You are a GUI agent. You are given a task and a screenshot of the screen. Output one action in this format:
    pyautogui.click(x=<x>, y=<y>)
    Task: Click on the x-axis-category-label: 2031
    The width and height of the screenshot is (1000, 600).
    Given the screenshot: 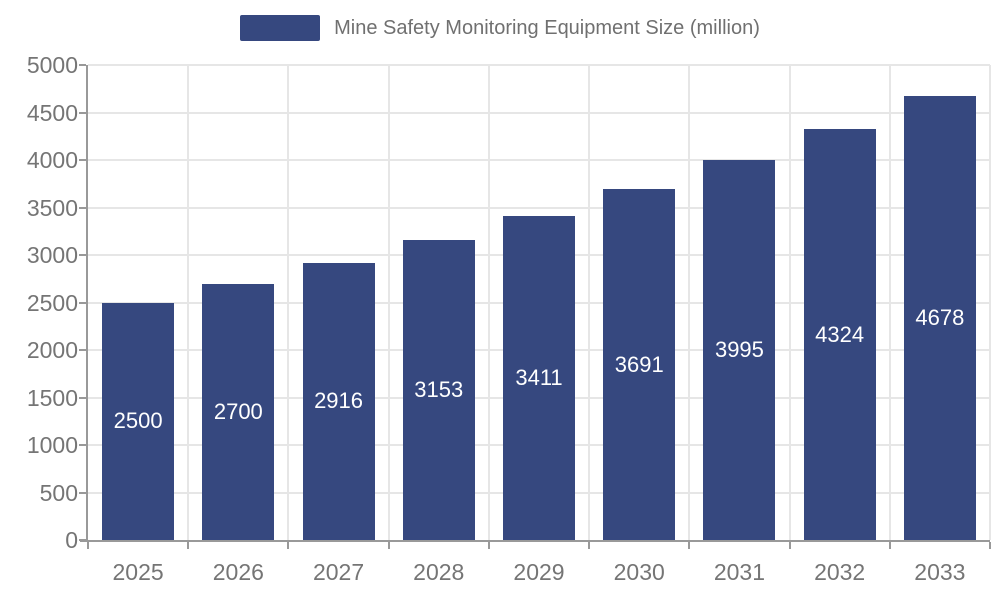 What is the action you would take?
    pyautogui.click(x=739, y=572)
    